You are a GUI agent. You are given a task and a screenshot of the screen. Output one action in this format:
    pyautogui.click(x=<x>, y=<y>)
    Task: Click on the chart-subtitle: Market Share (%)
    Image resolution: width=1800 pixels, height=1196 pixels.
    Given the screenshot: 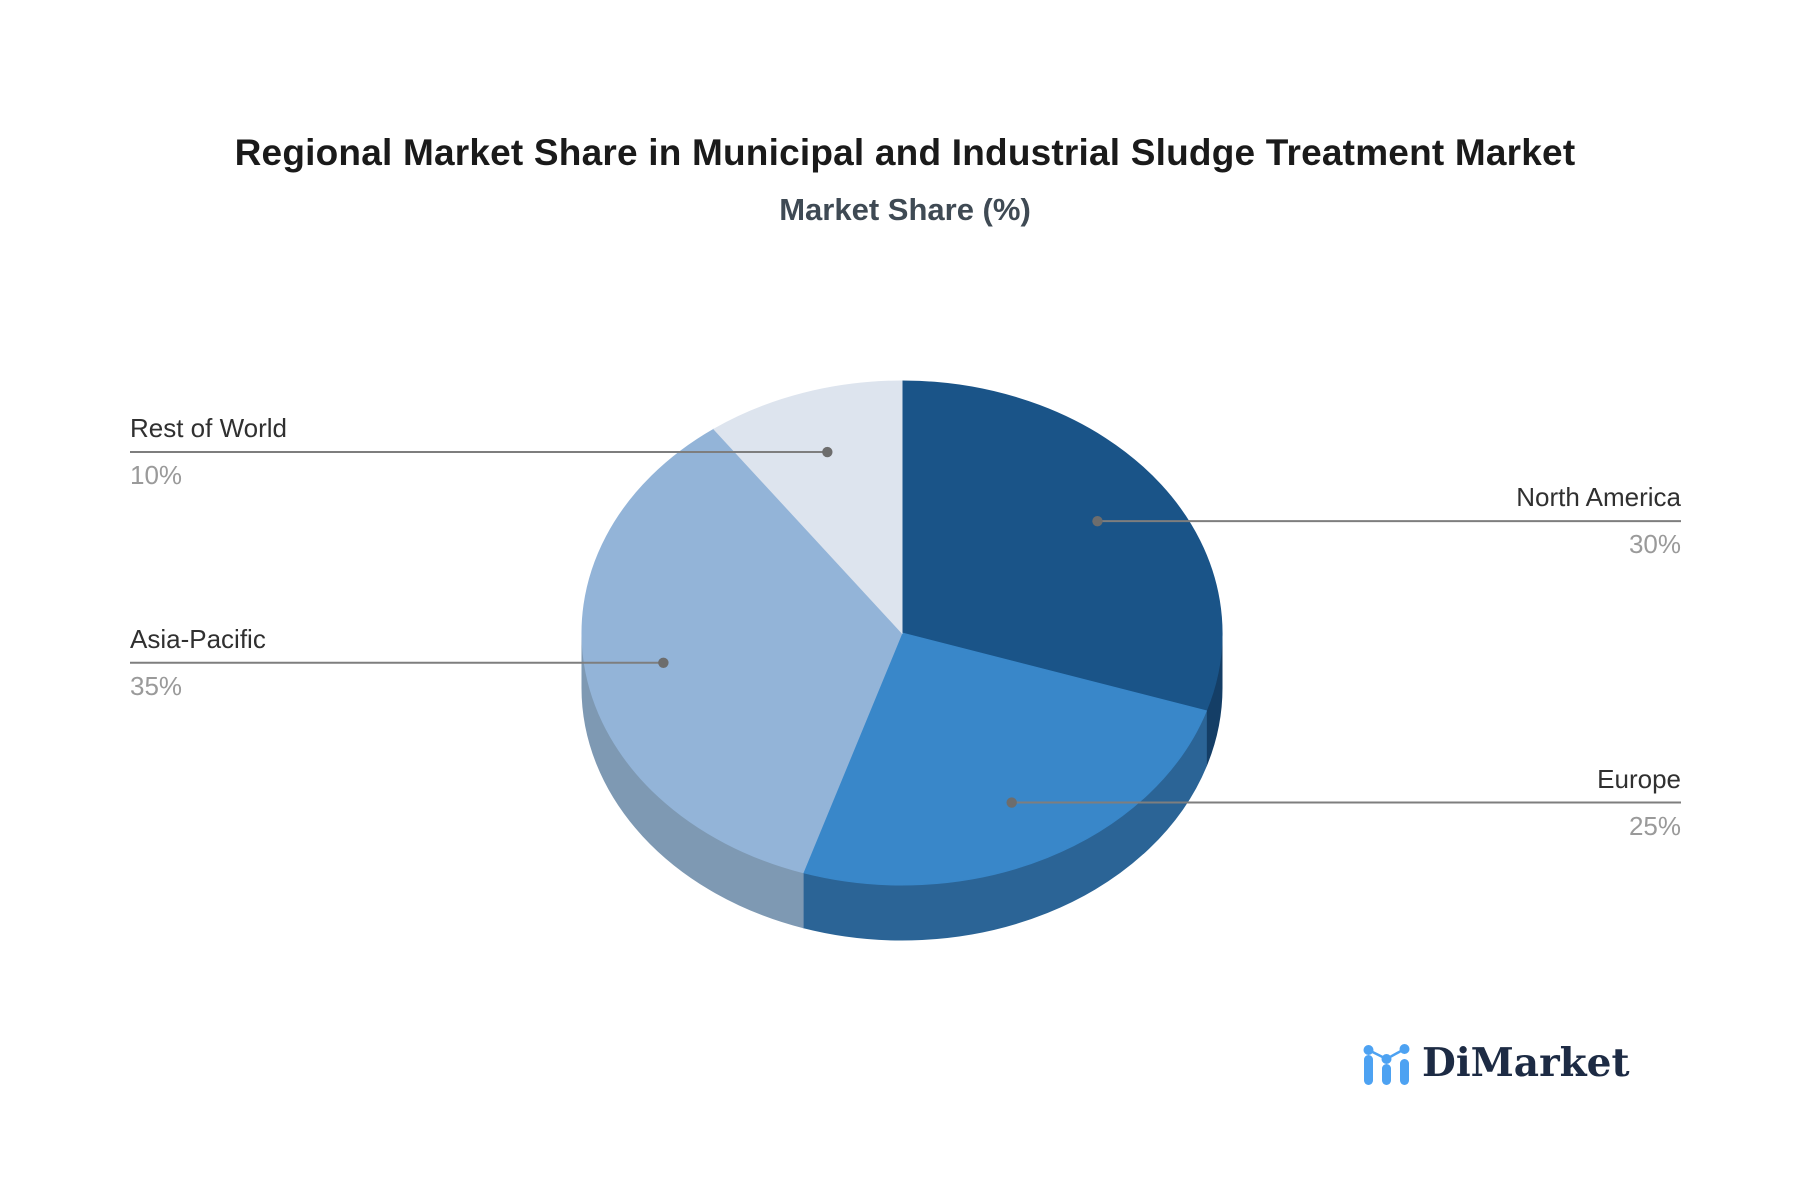 What is the action you would take?
    pyautogui.click(x=905, y=209)
    